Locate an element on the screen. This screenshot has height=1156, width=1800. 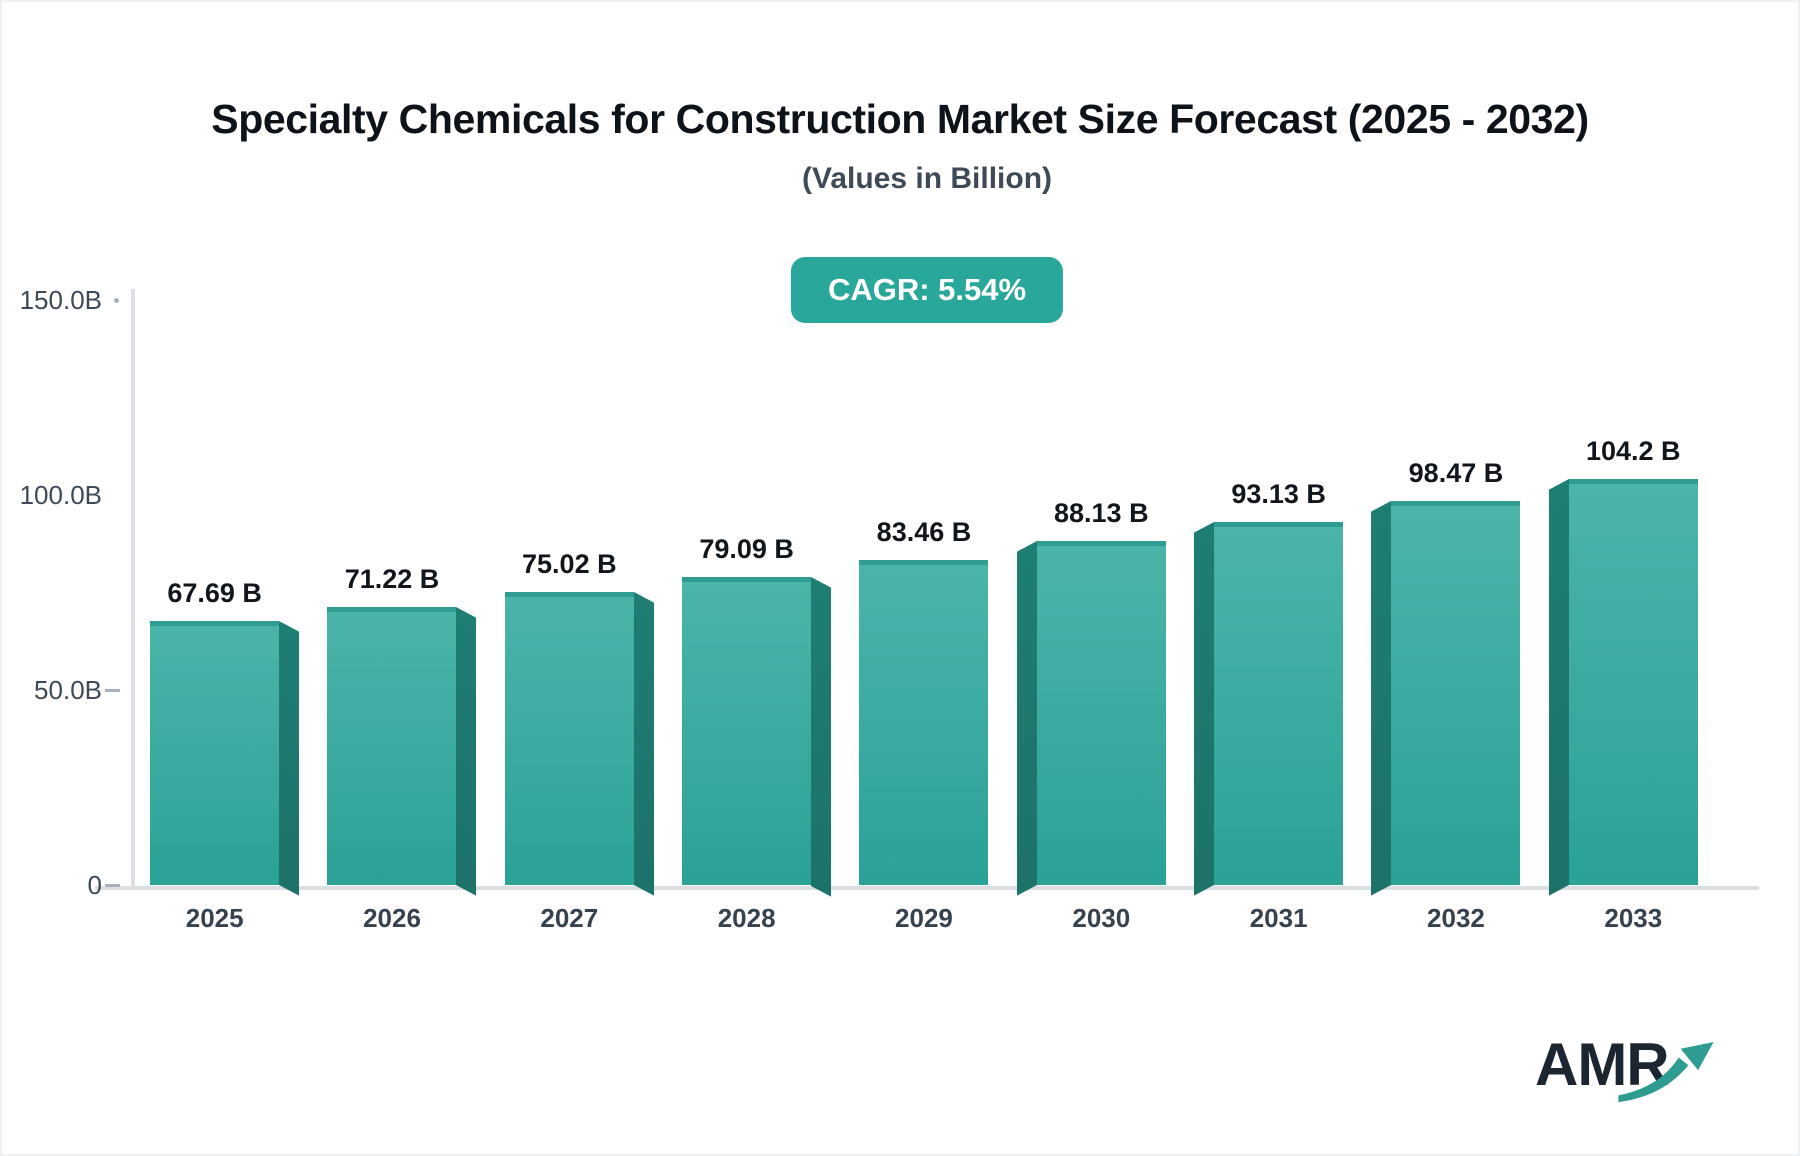
bar-value-label: 88.13 B is located at coordinates (1101, 513).